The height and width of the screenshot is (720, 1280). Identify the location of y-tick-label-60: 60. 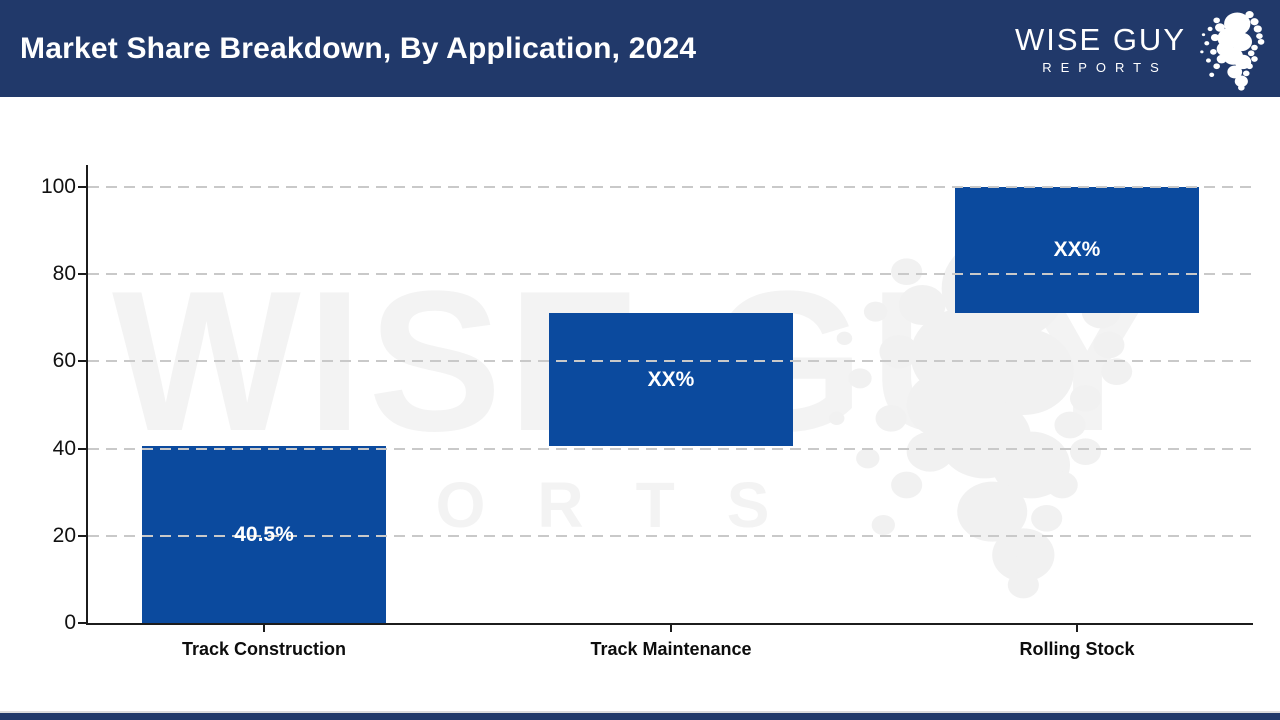
(64, 361).